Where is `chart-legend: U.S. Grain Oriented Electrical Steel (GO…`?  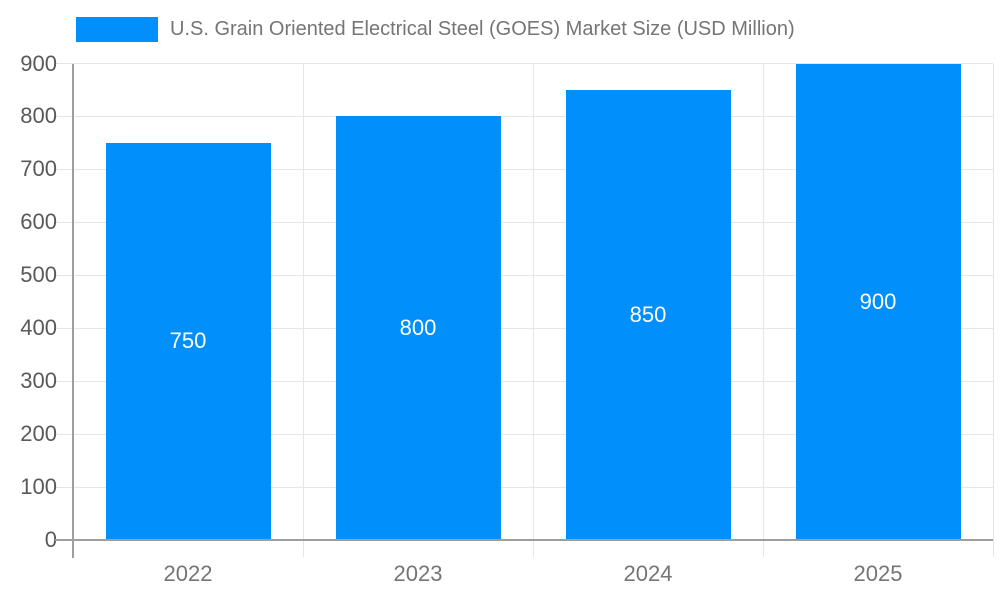
chart-legend: U.S. Grain Oriented Electrical Steel (GO… is located at coordinates (435, 29).